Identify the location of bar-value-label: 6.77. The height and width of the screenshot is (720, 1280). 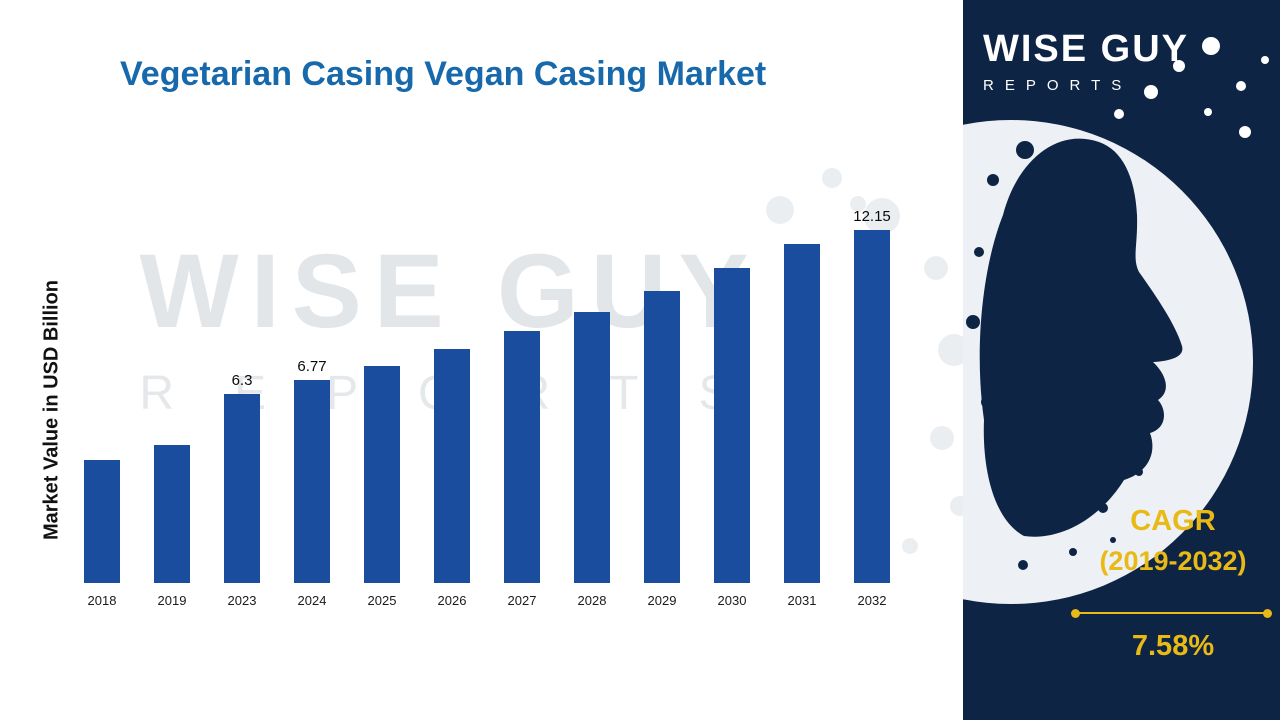
(312, 366).